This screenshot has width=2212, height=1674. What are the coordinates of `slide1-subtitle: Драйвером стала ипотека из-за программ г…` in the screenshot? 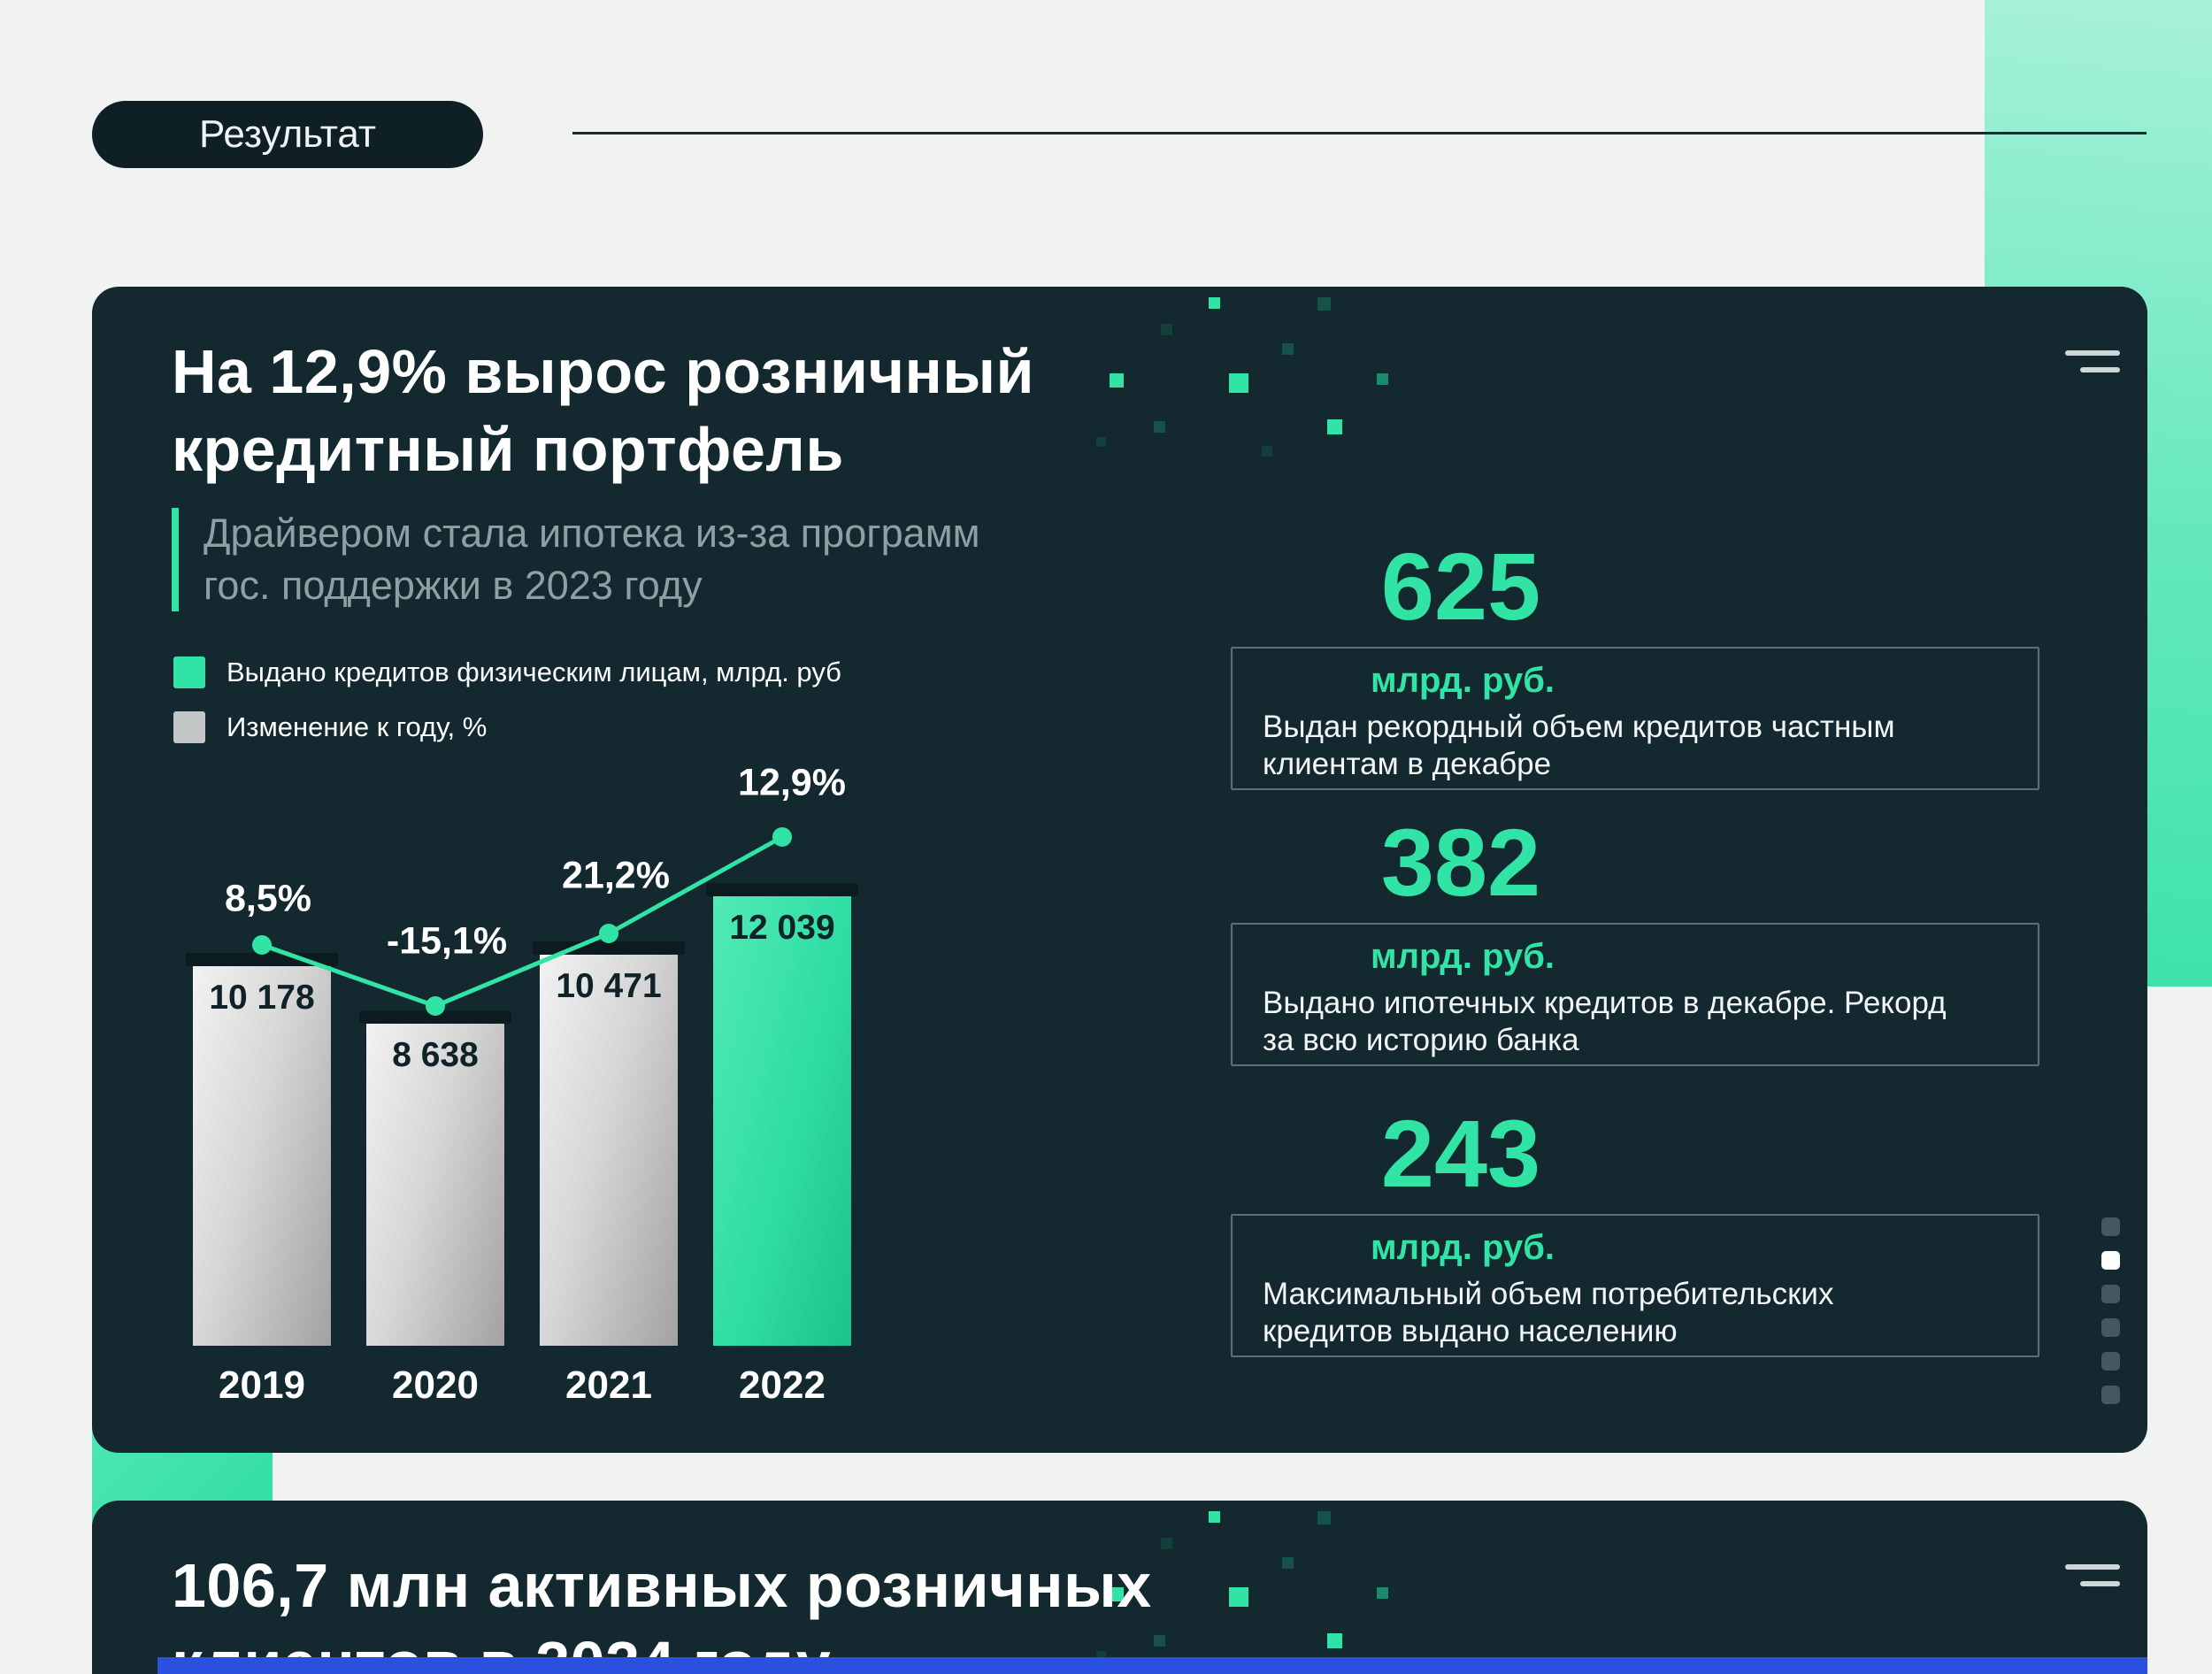 It's located at (576, 559).